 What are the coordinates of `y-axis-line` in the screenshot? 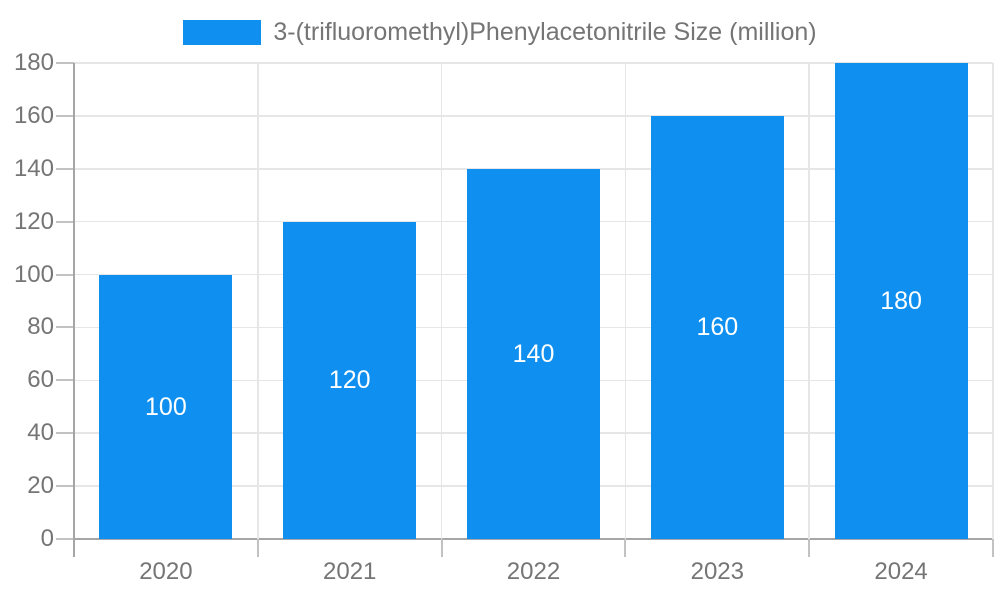 It's located at (74, 310).